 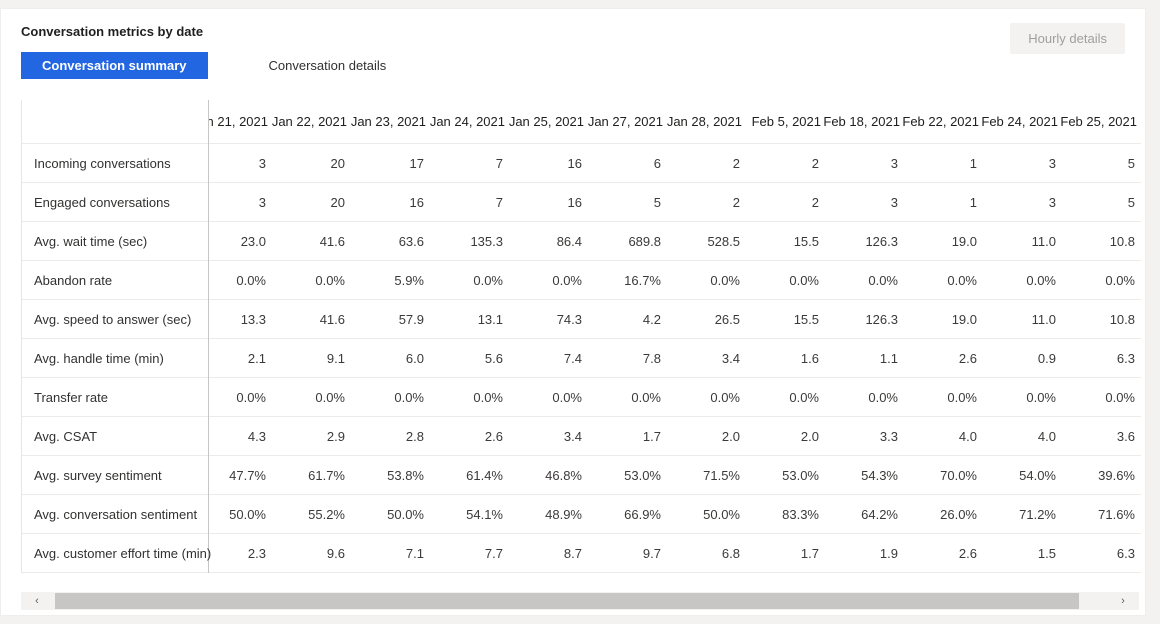 What do you see at coordinates (115, 436) in the screenshot?
I see `metric-row-label: Avg. CSAT` at bounding box center [115, 436].